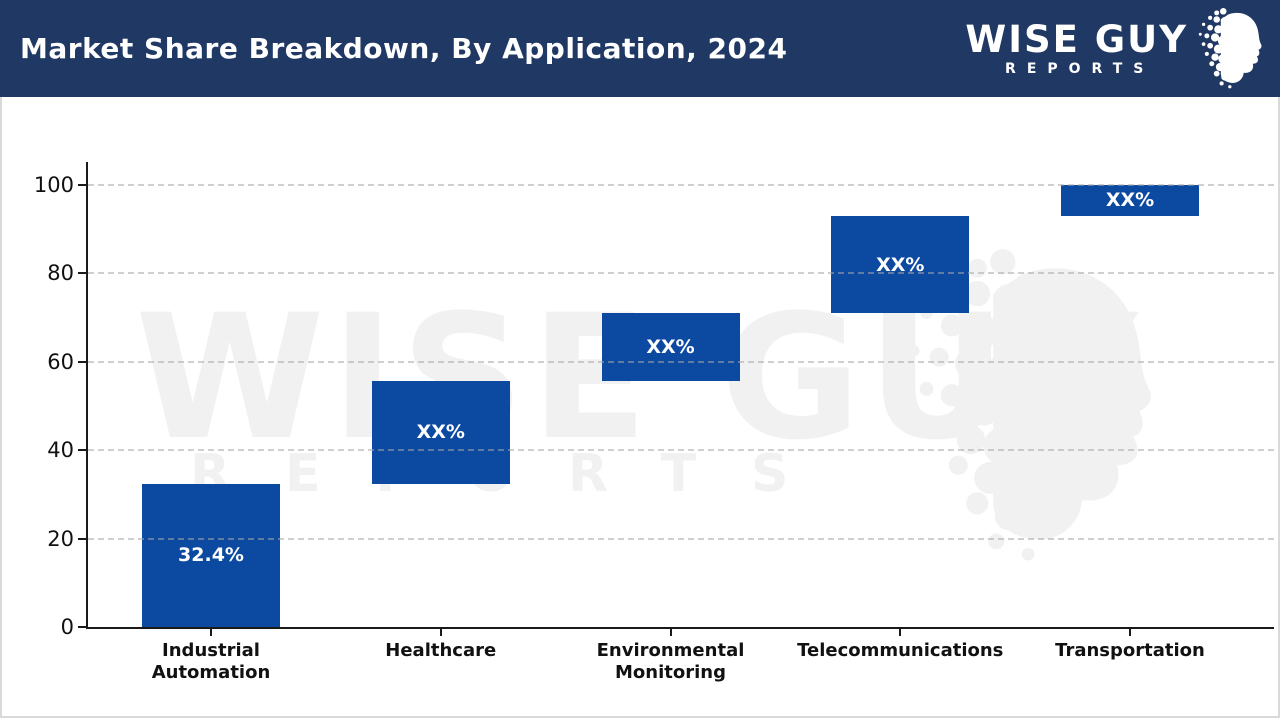 The width and height of the screenshot is (1280, 720). I want to click on x-axis-category-label: Transportation, so click(1130, 650).